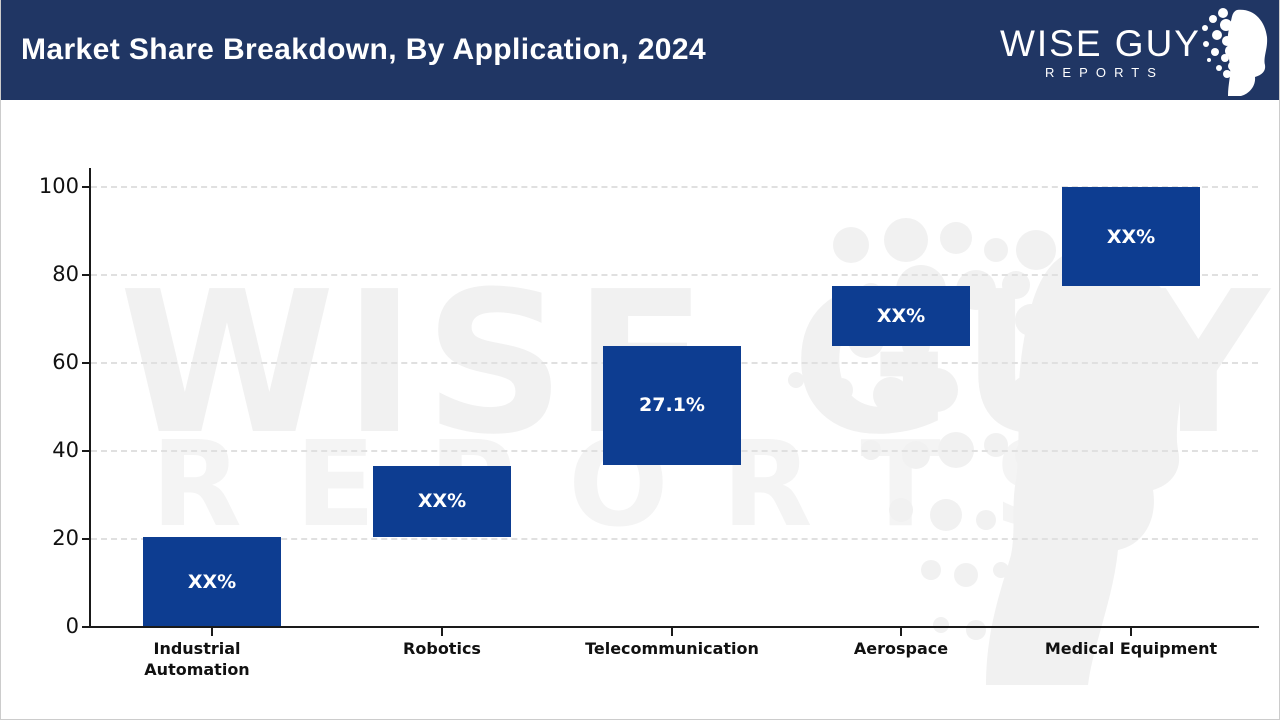  What do you see at coordinates (1235, 52) in the screenshot?
I see `logo-head-icon` at bounding box center [1235, 52].